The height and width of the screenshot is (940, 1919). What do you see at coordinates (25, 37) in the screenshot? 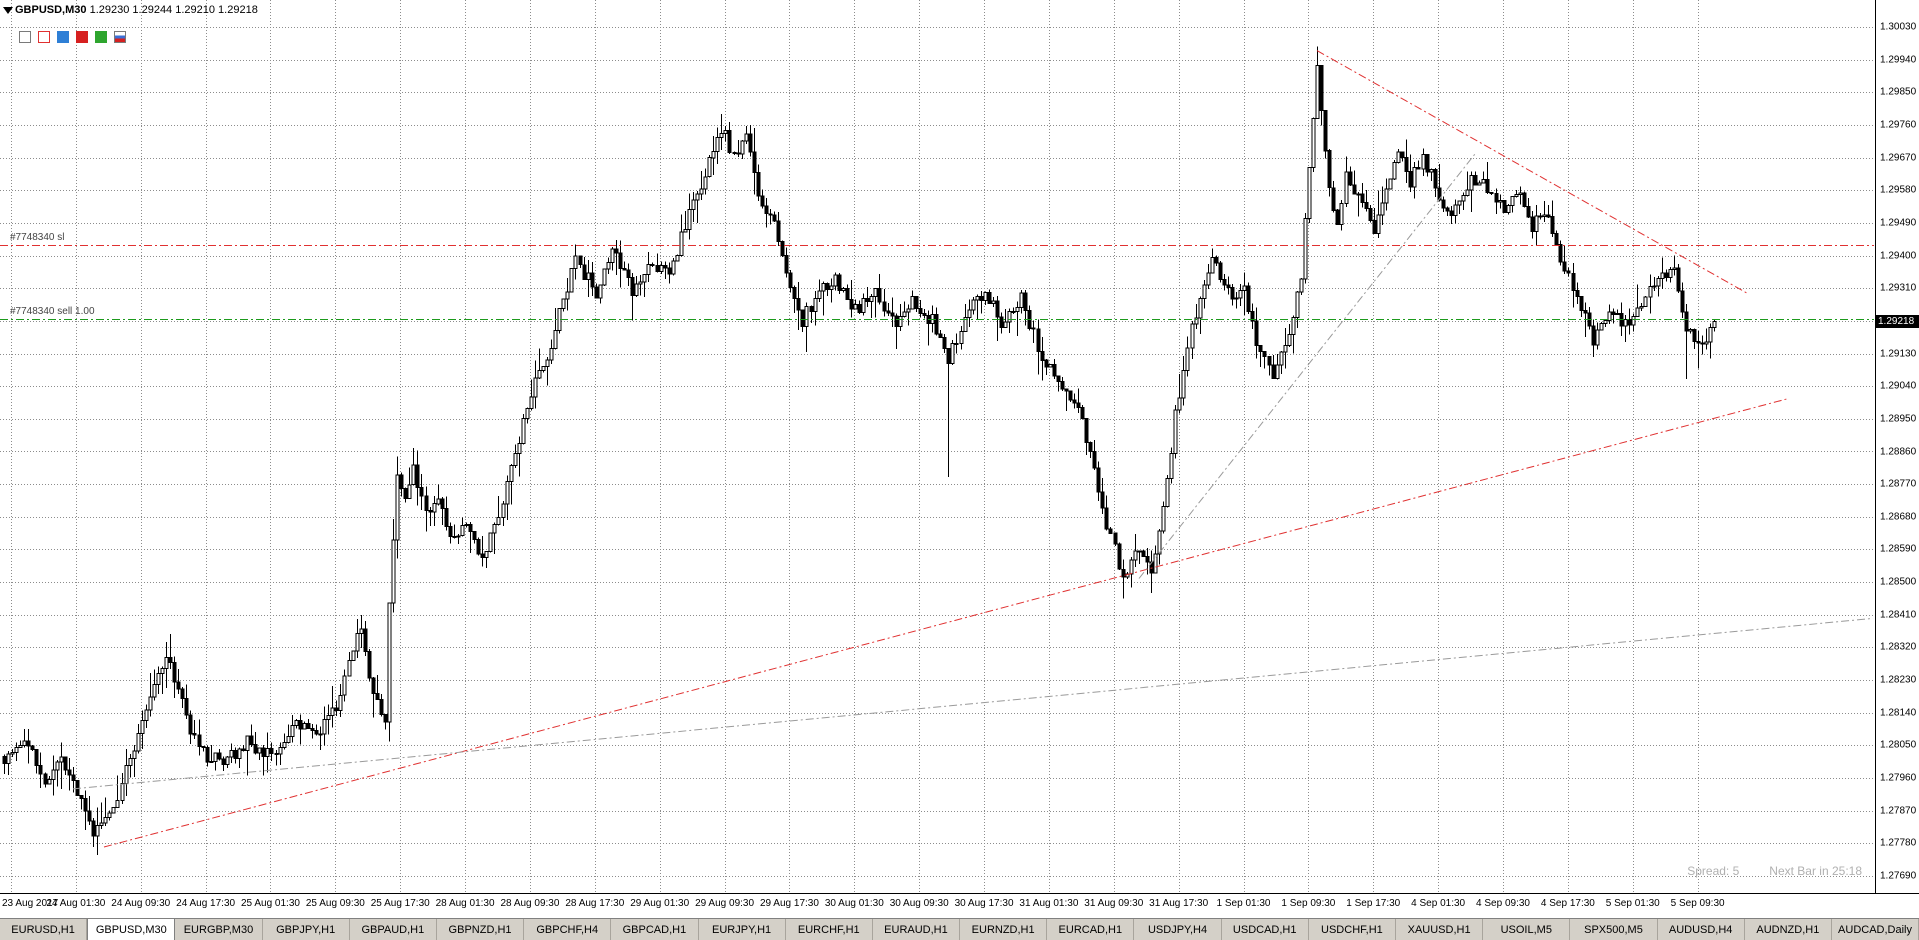
I see `white-swatch-icon` at bounding box center [25, 37].